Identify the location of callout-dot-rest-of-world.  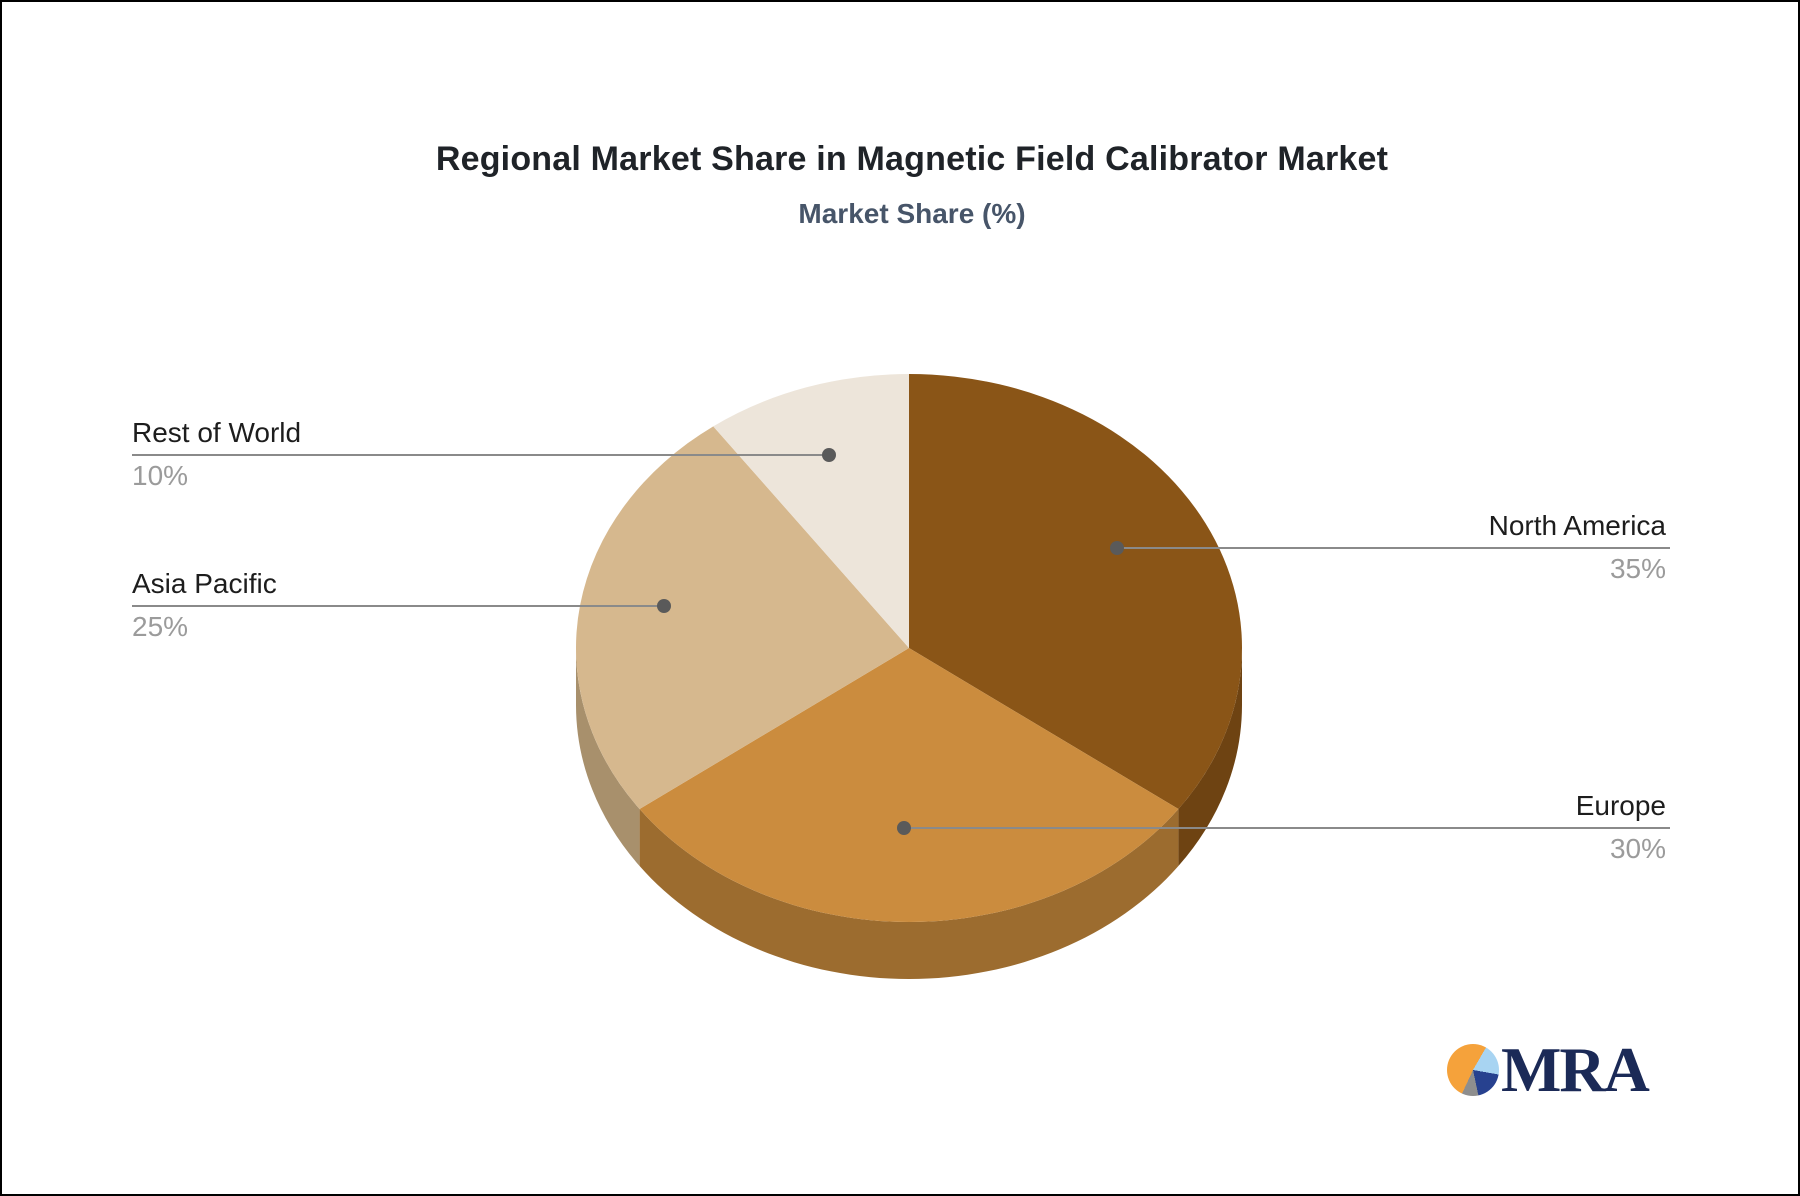
(829, 455).